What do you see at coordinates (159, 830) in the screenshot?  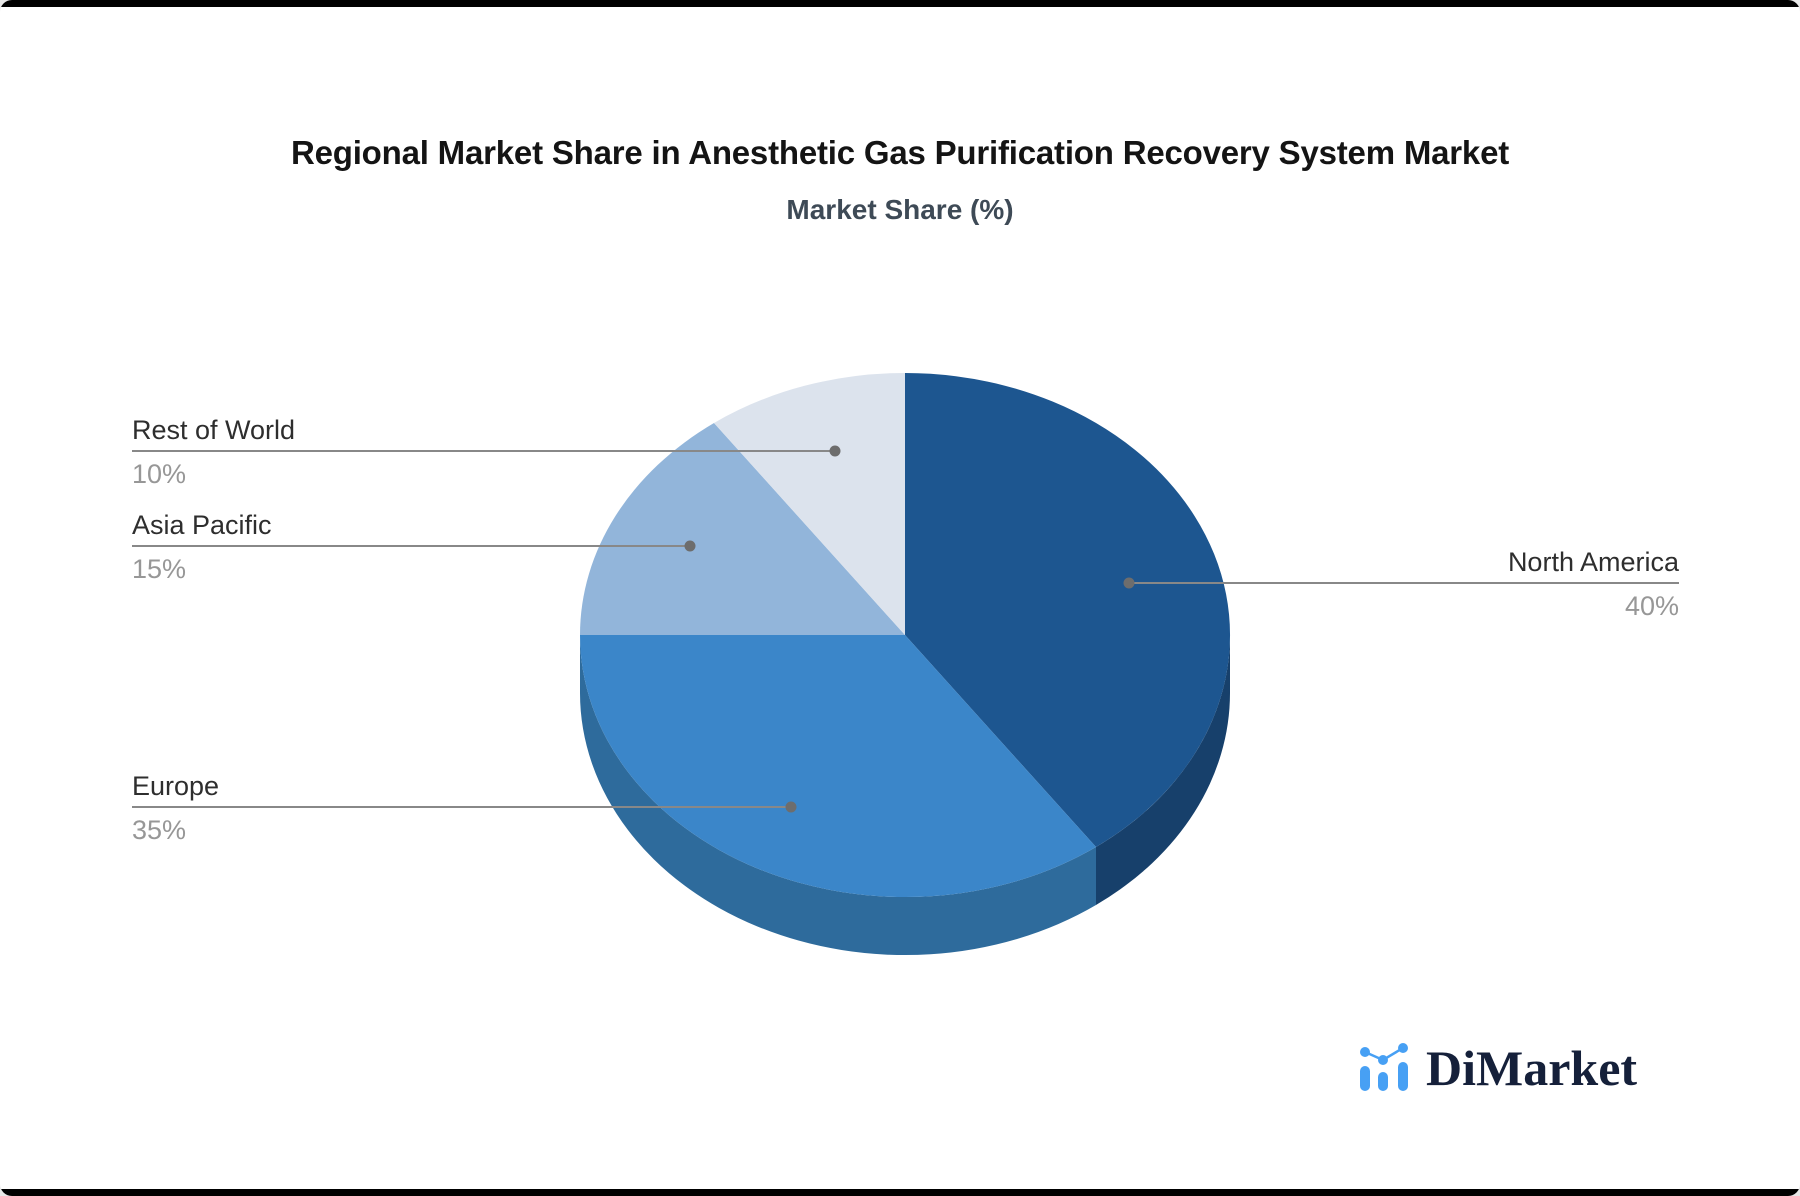 I see `callout-value-europe: 35%` at bounding box center [159, 830].